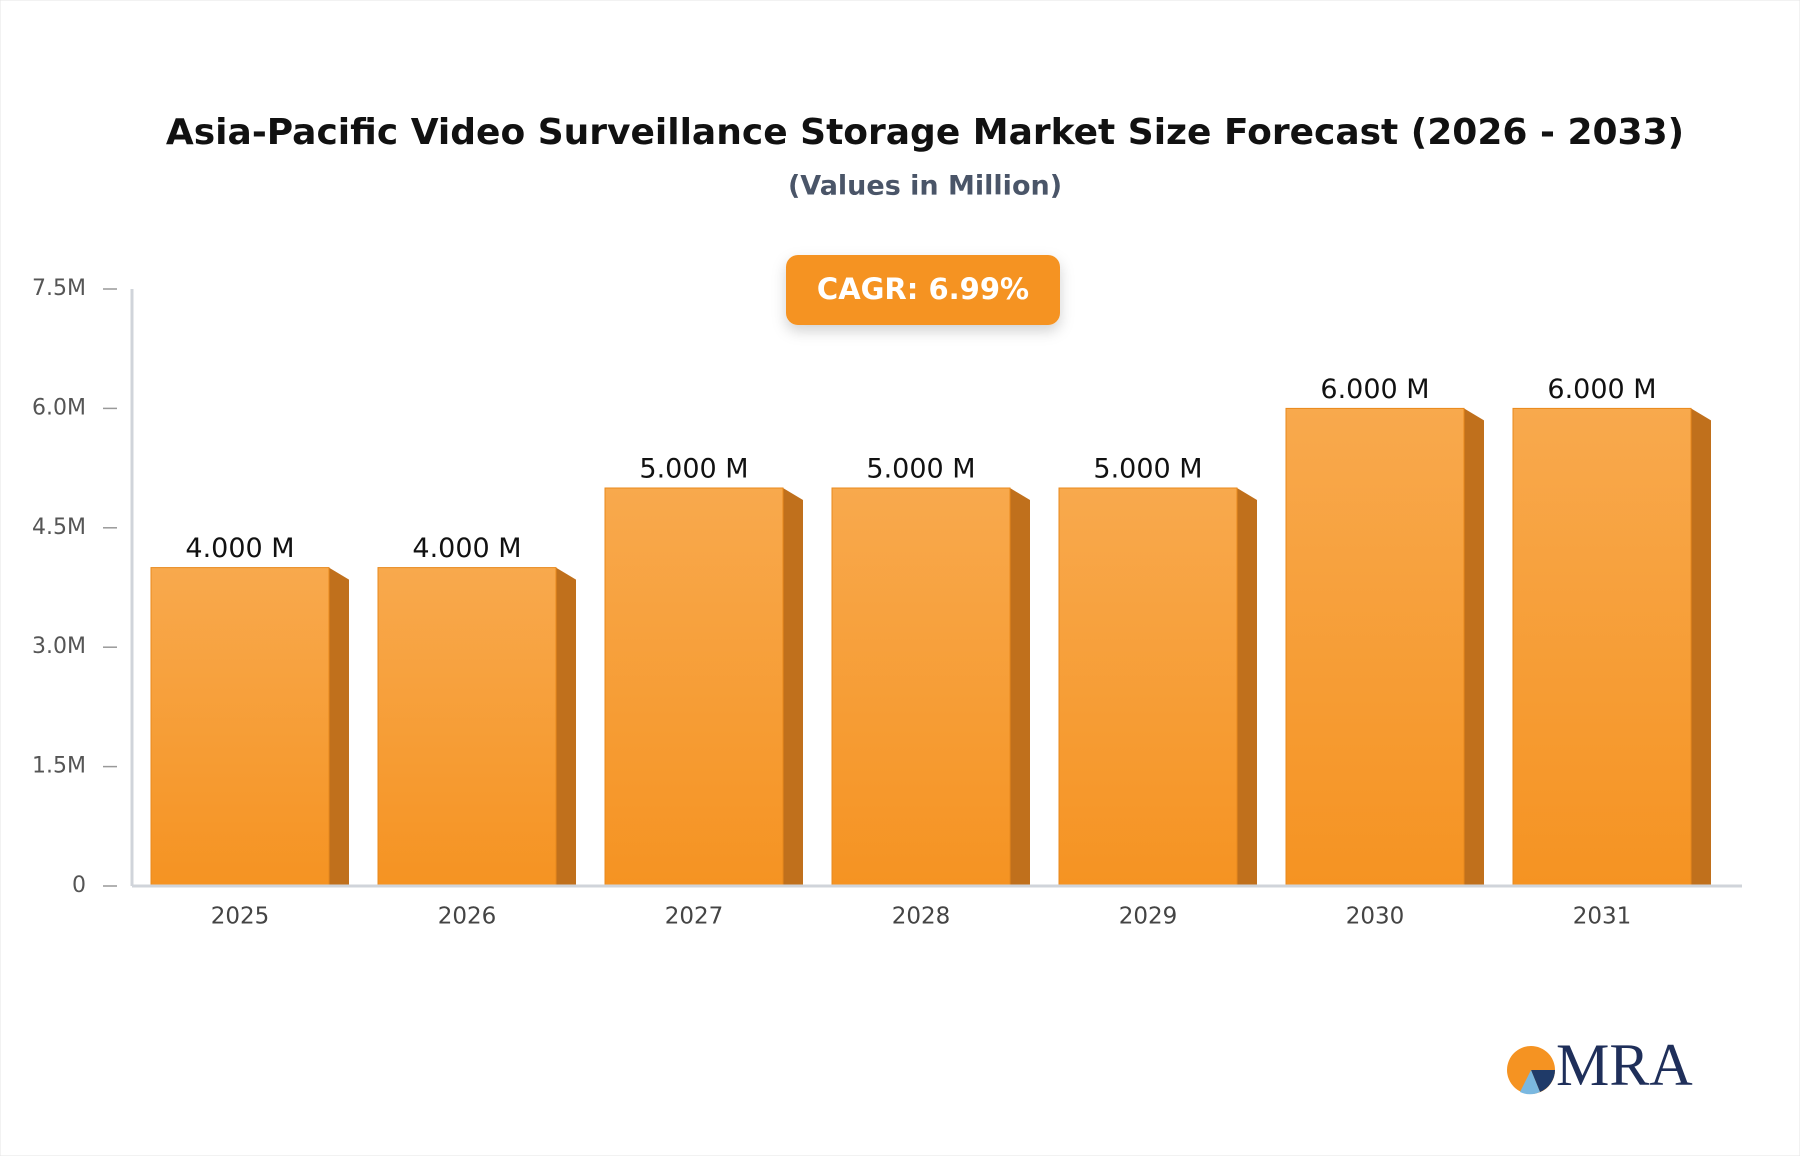  I want to click on x-tick-label: 2025, so click(240, 917).